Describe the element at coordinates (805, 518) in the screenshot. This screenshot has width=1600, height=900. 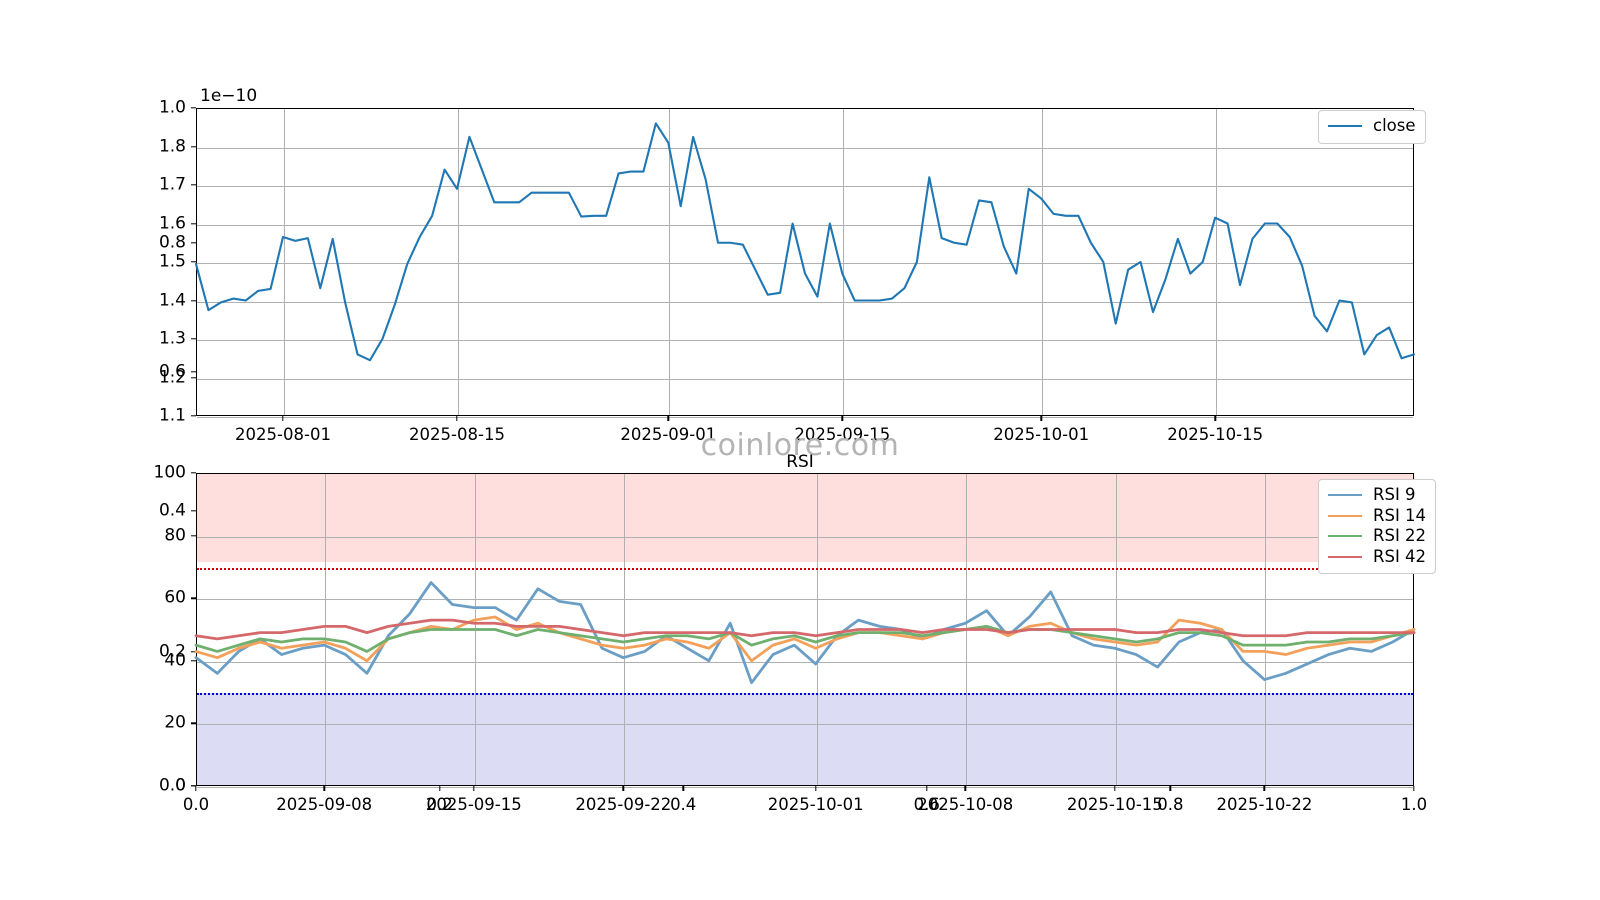
I see `overbought-band` at that location.